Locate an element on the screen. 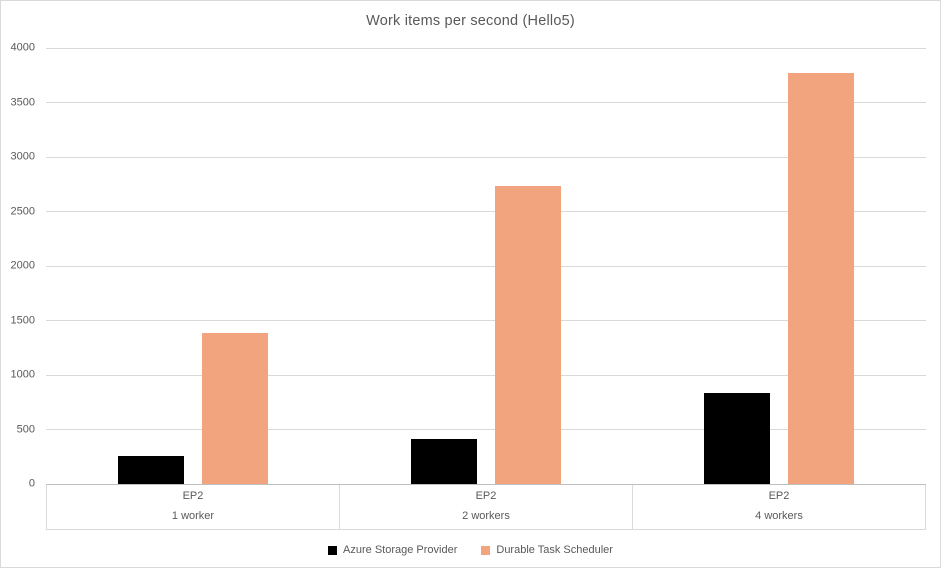  y-tick-label: 500 is located at coordinates (25, 429).